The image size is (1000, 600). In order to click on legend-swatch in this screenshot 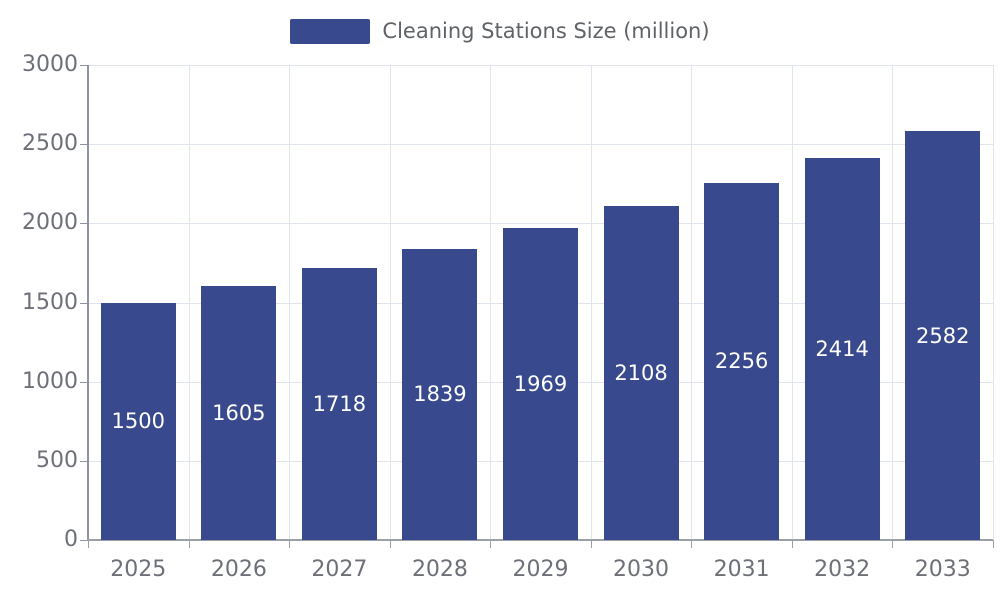, I will do `click(330, 31)`.